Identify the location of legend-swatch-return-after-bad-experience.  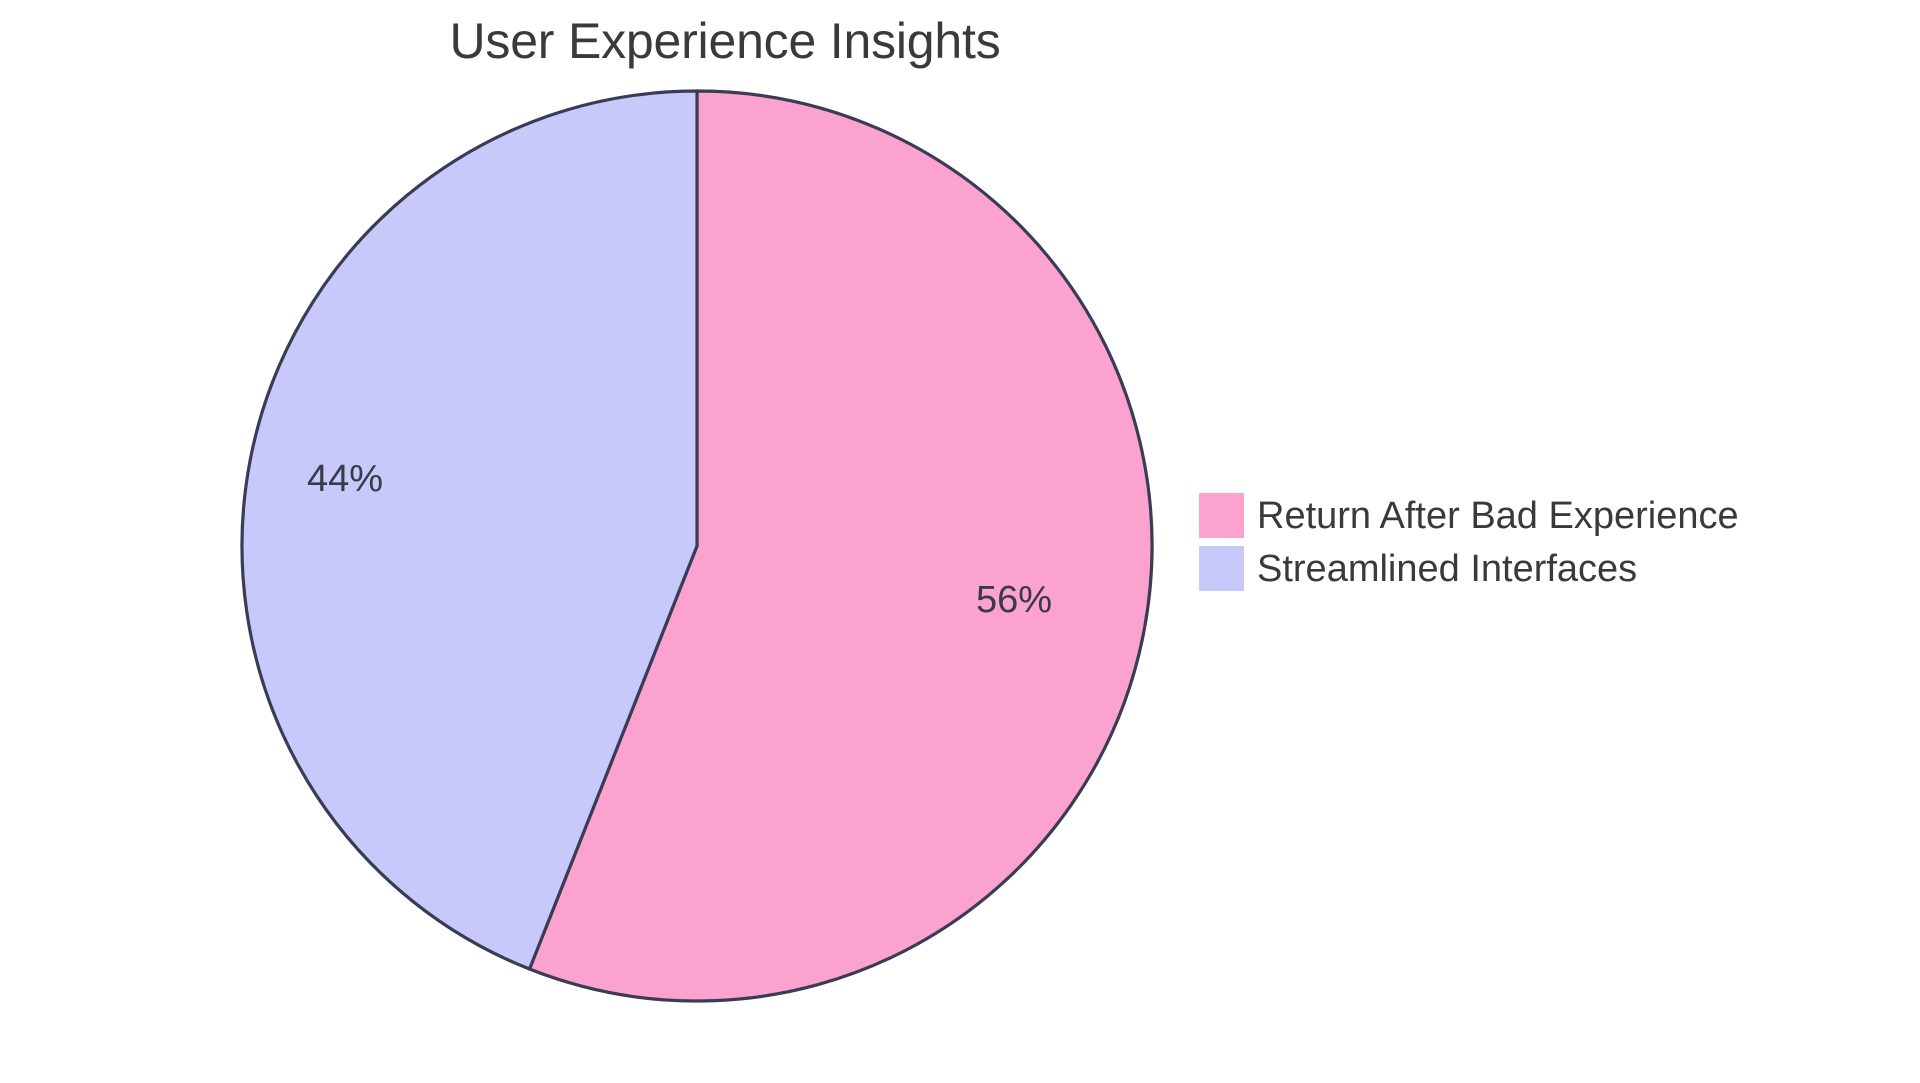
(1221, 515).